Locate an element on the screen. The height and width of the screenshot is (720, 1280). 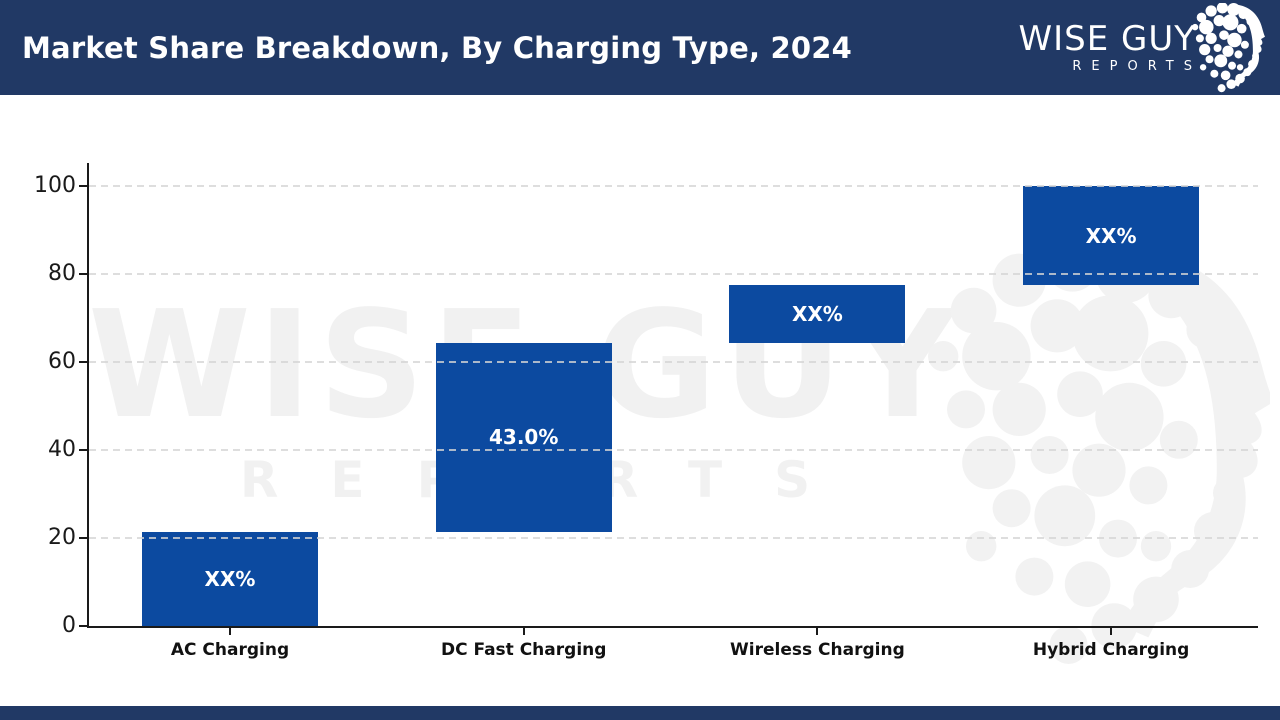
gridline-y40 is located at coordinates (673, 450).